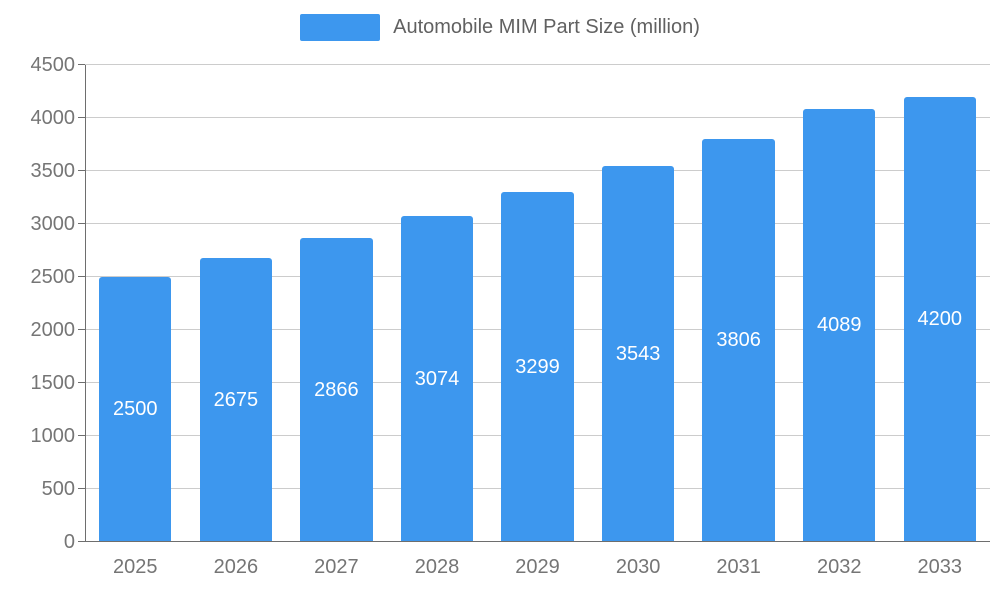 The width and height of the screenshot is (1000, 600). I want to click on bar-band: 4200, so click(940, 303).